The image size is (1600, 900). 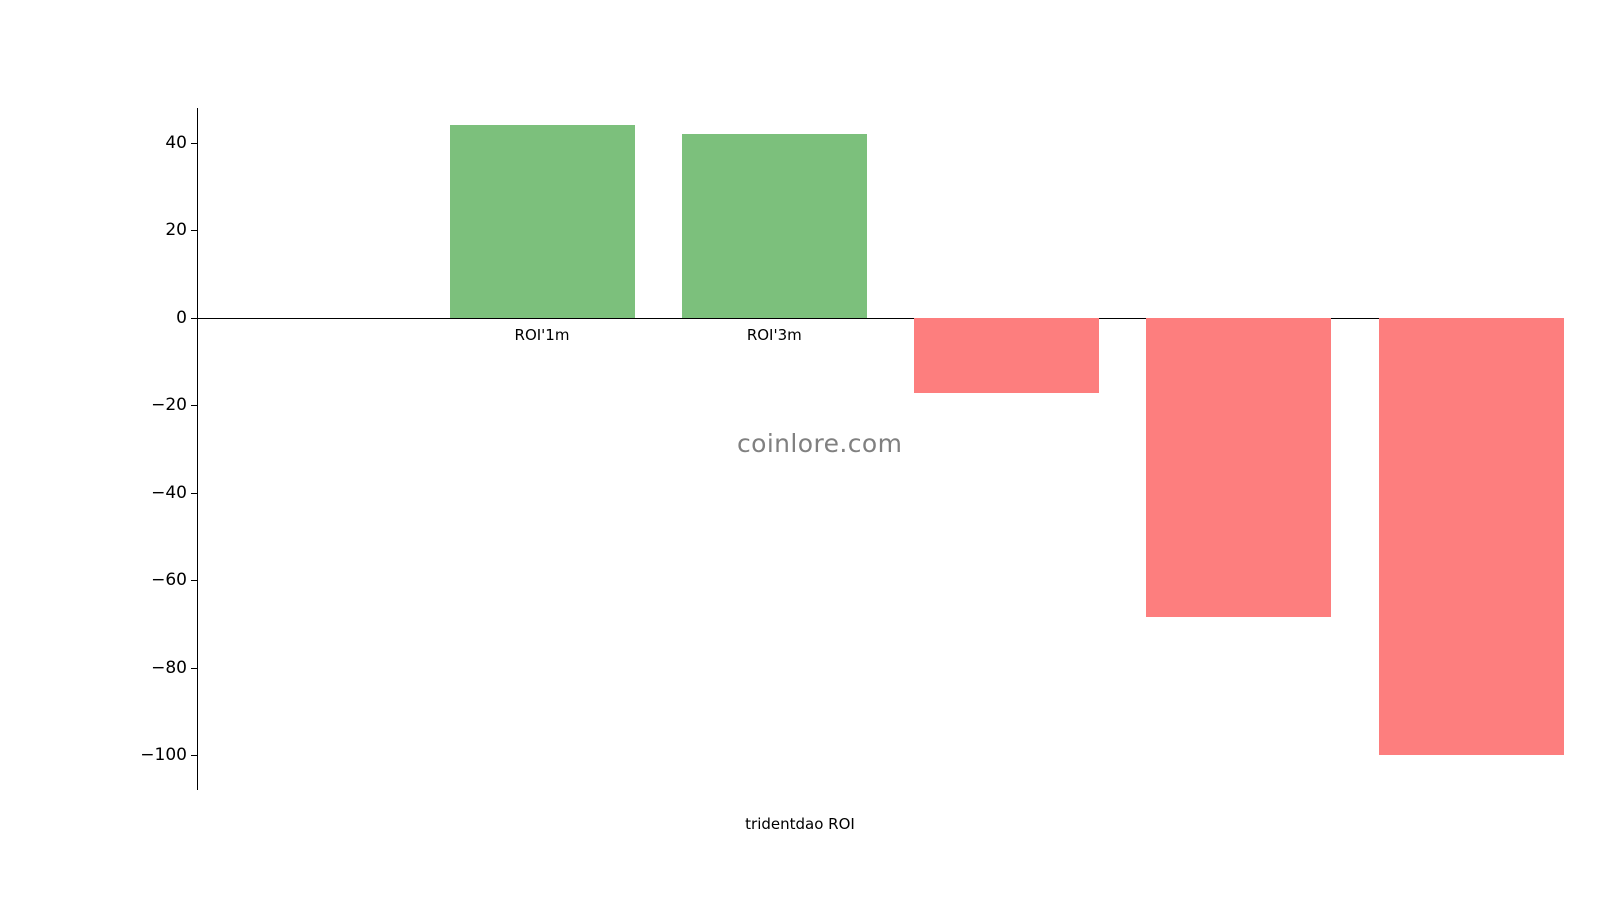 What do you see at coordinates (169, 492) in the screenshot?
I see `y-tick-label: −40` at bounding box center [169, 492].